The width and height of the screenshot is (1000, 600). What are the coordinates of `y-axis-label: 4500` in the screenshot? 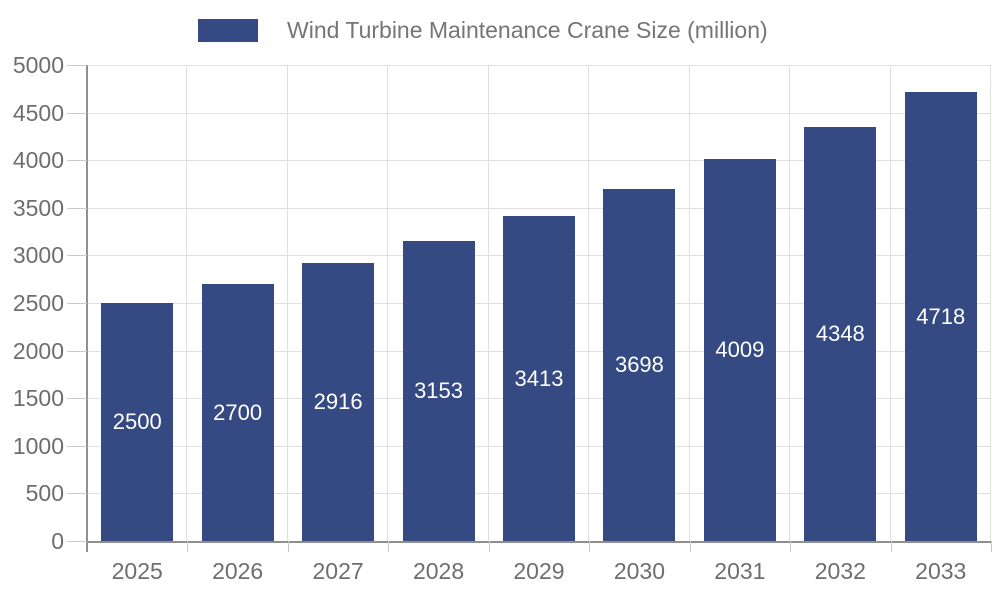 It's located at (38, 112).